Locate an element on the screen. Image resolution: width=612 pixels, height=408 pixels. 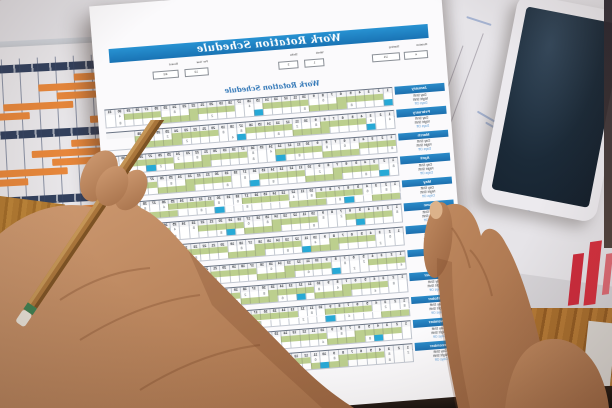
form-field-label: Shifts is located at coordinates (293, 55).